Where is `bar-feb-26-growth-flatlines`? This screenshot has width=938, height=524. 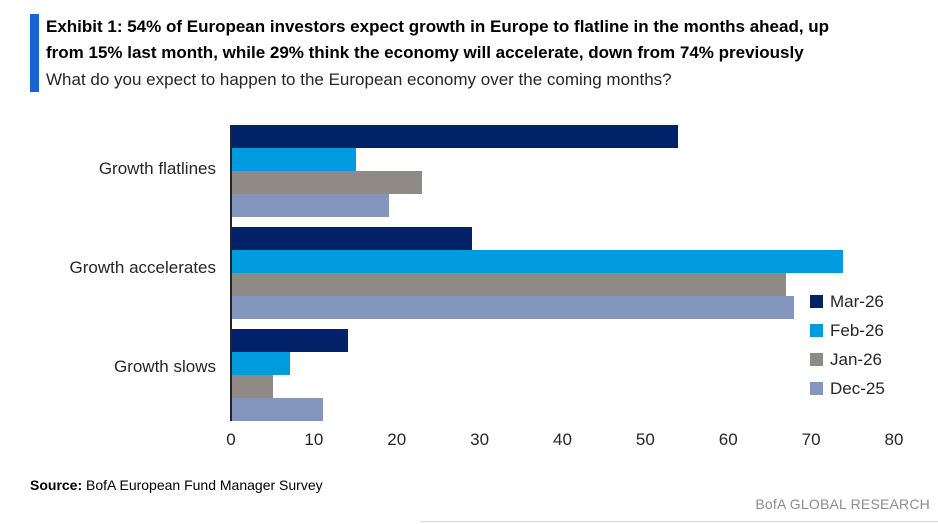 bar-feb-26-growth-flatlines is located at coordinates (294, 159).